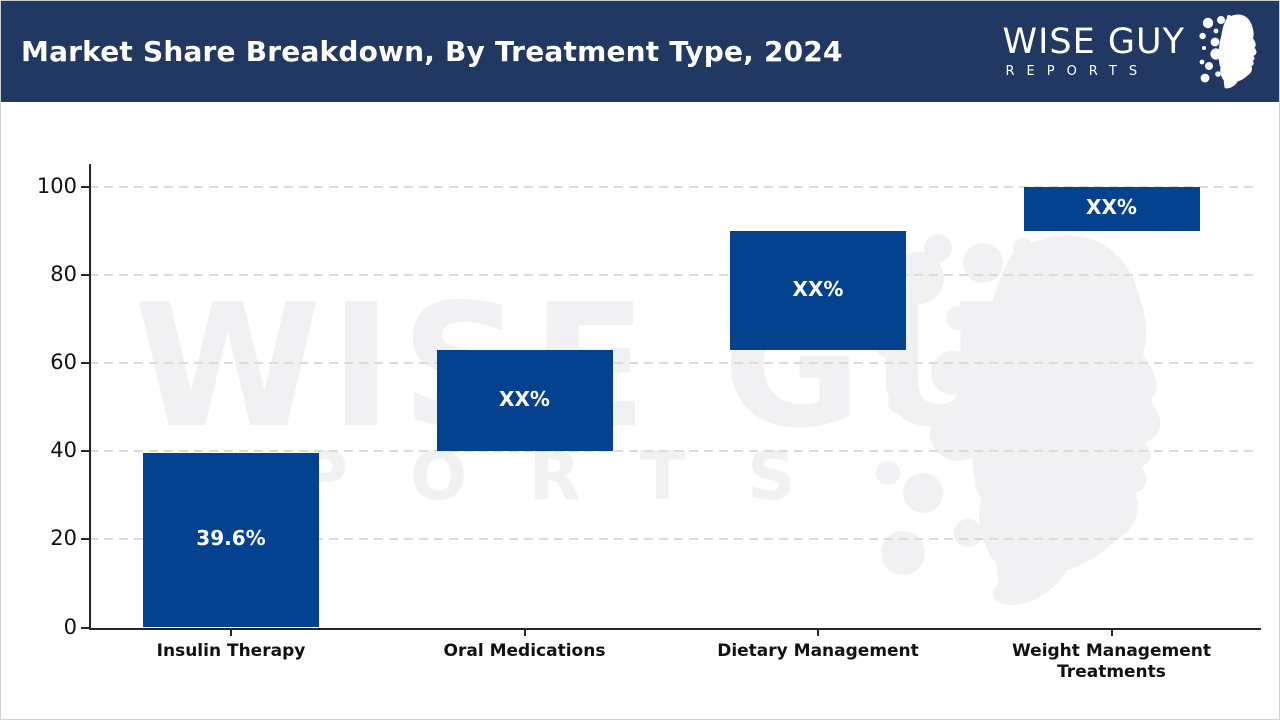  I want to click on y-tick-label: 100, so click(56, 186).